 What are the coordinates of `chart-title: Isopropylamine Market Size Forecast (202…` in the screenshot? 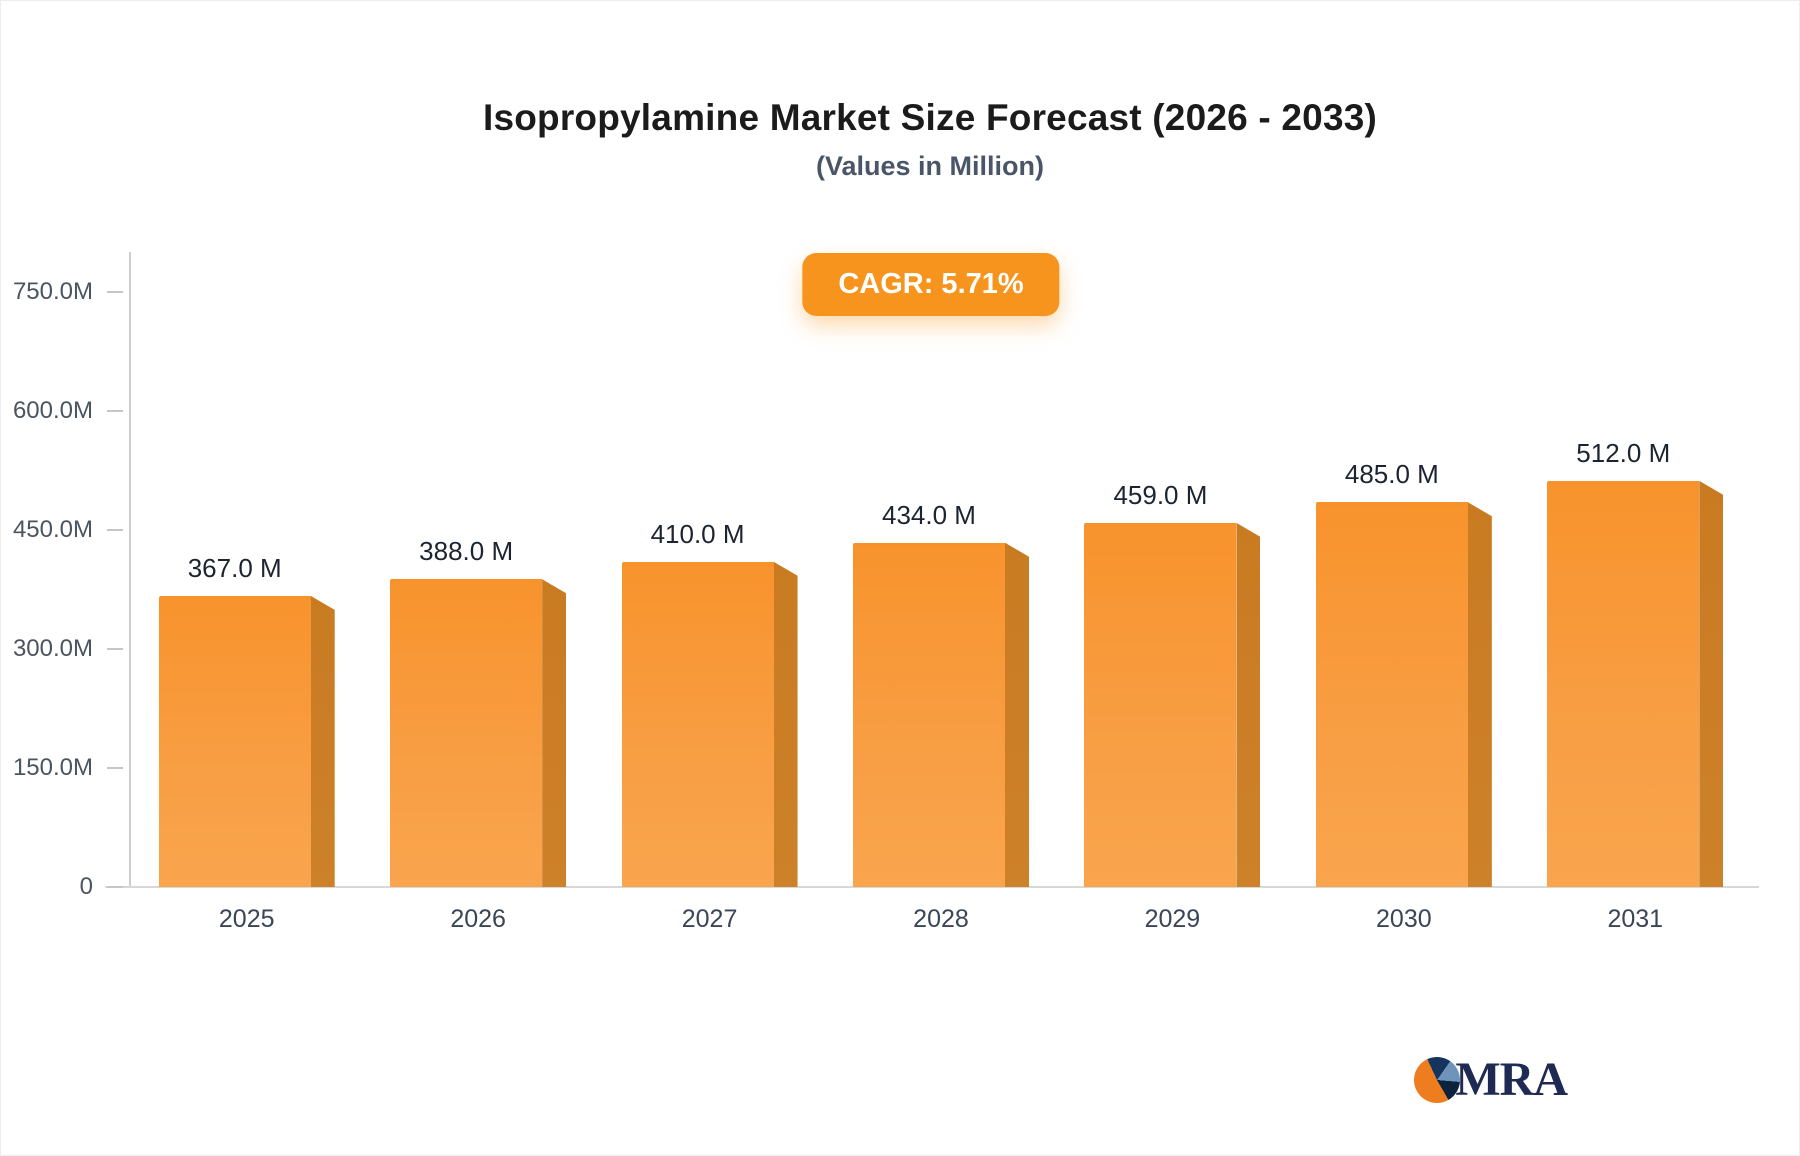 It's located at (930, 117).